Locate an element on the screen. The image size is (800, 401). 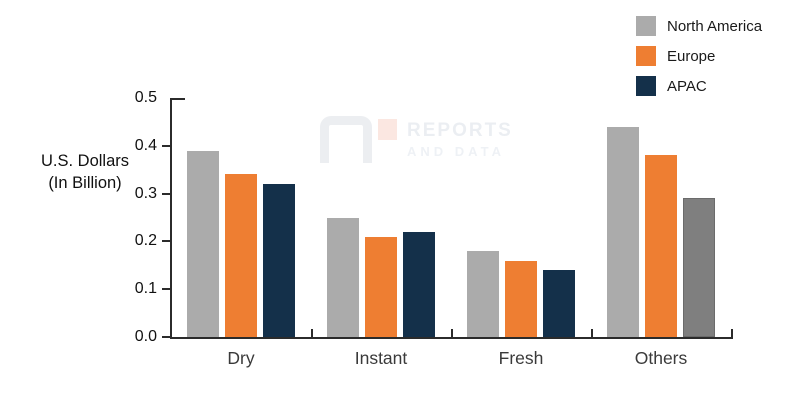
bar-others-europe is located at coordinates (661, 246).